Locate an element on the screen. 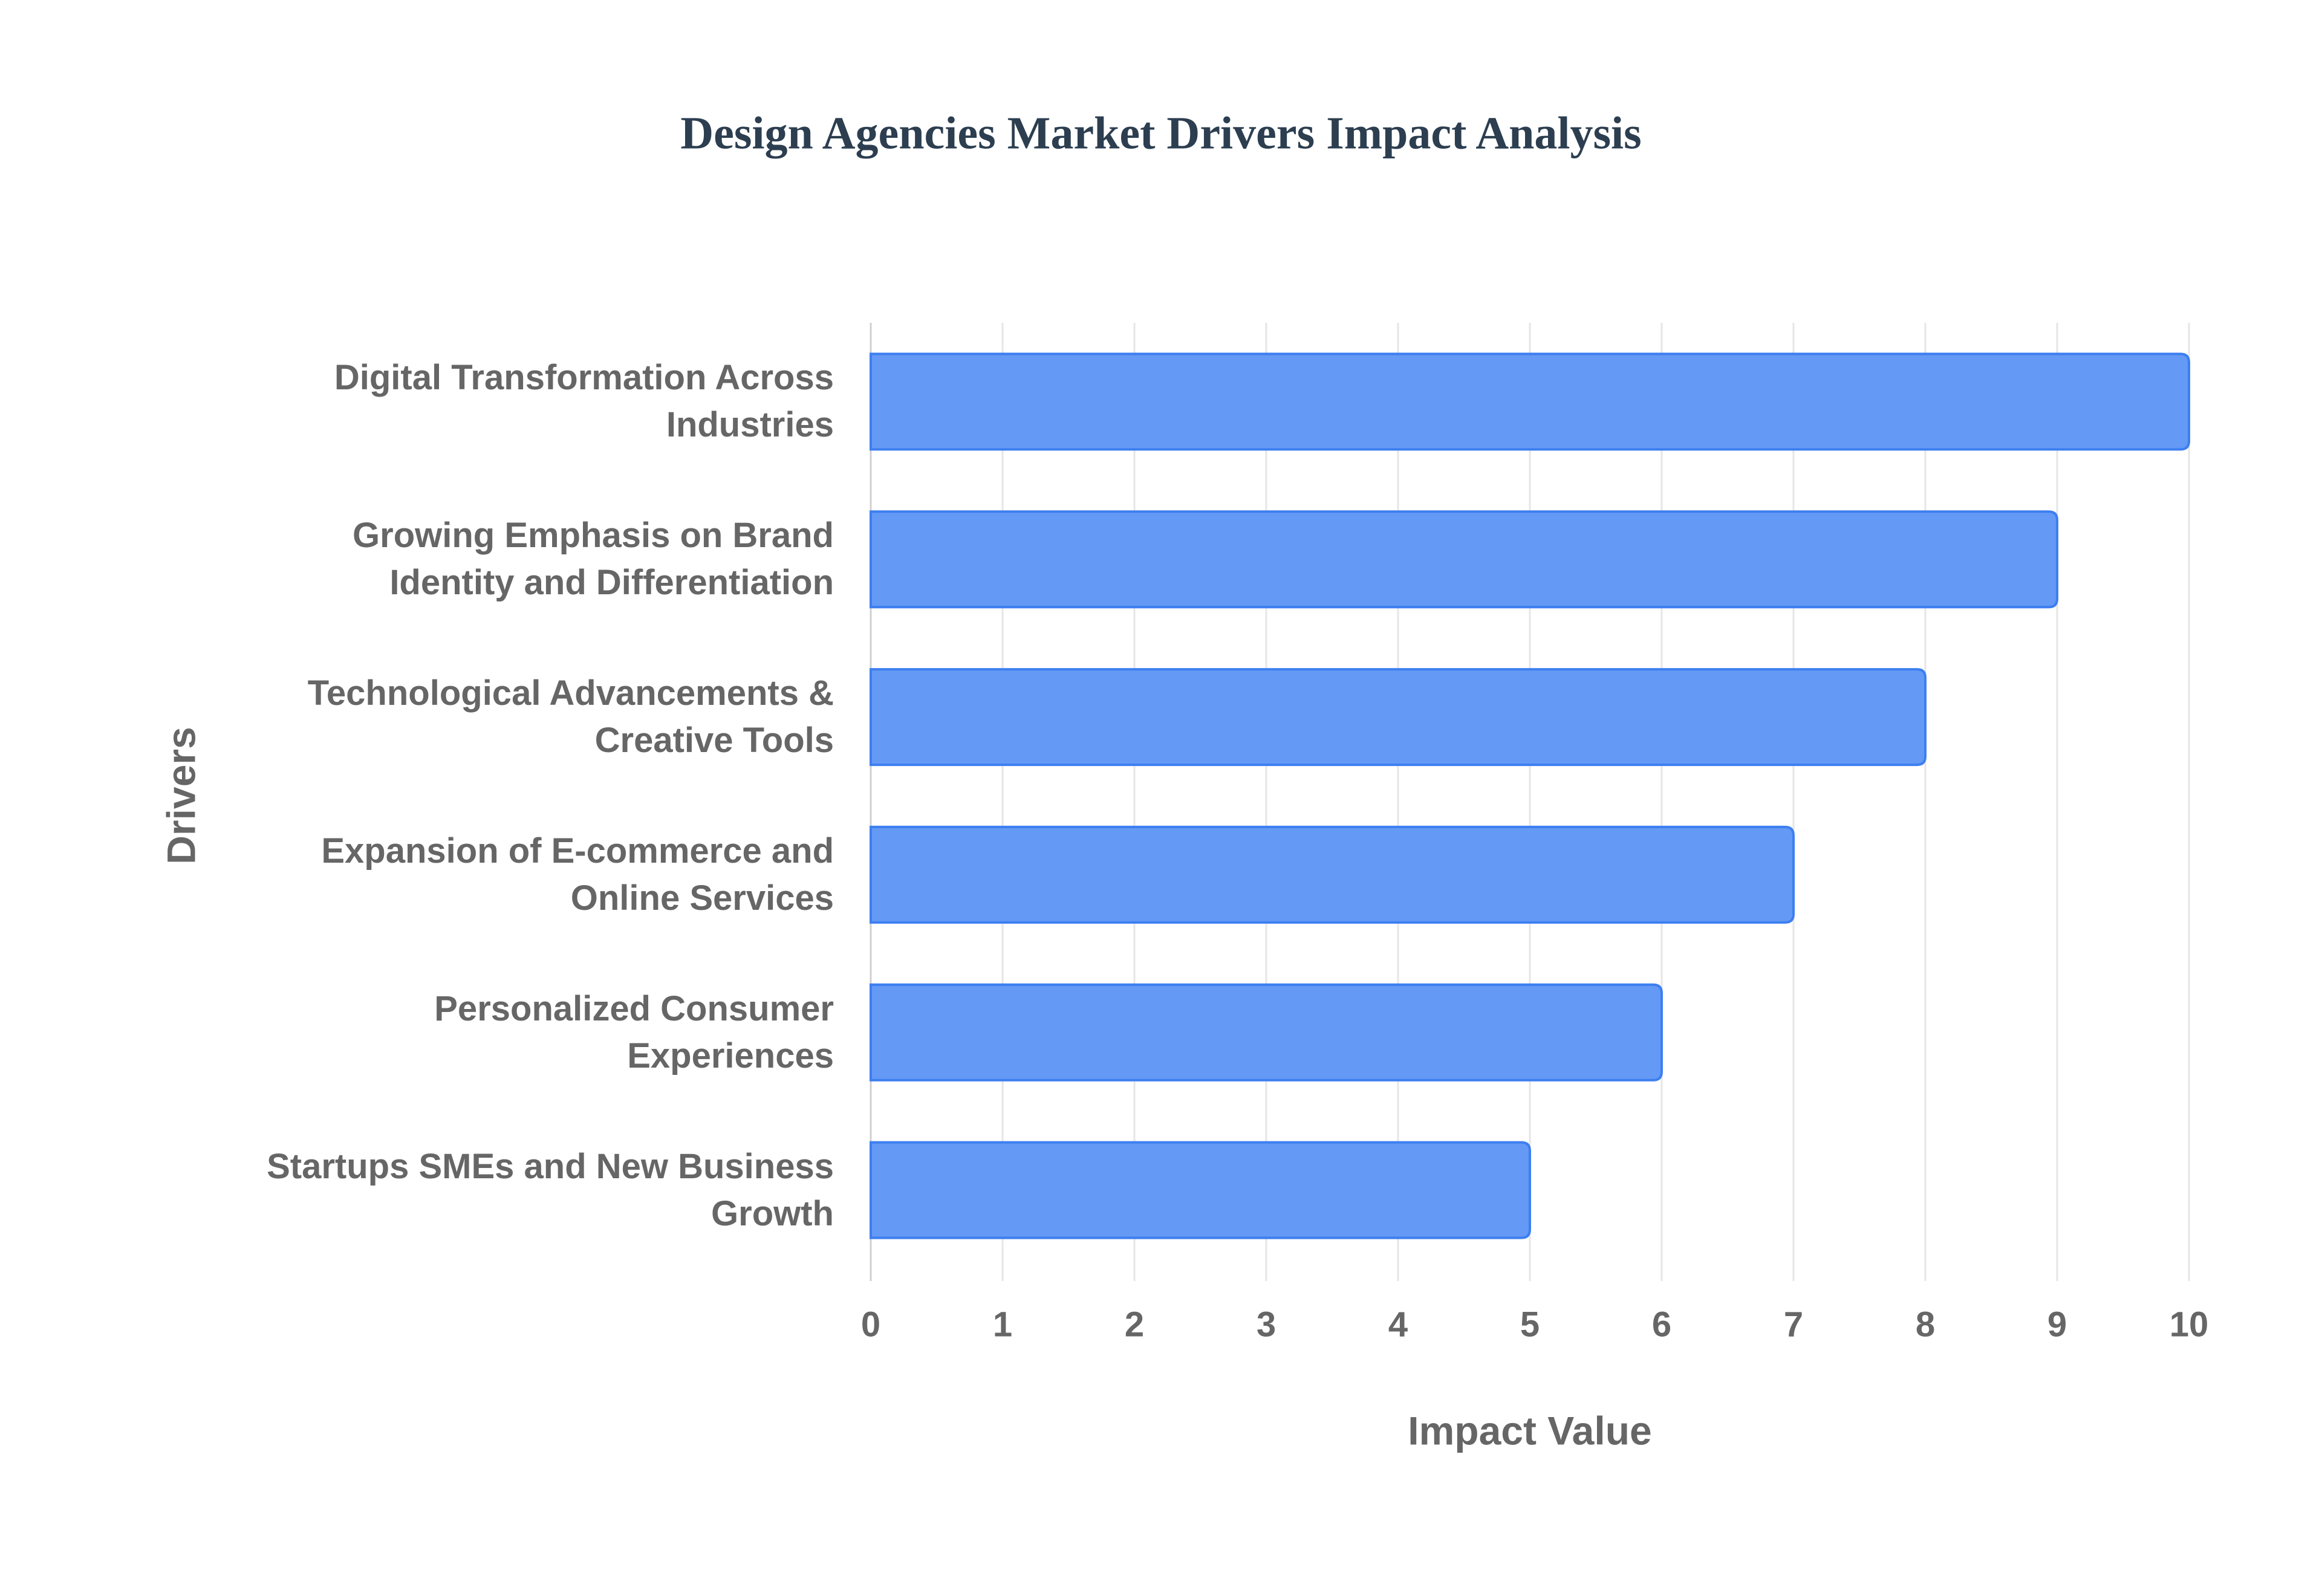 The height and width of the screenshot is (1596, 2322). y-tick-label: Digital Transformation Across Industries is located at coordinates (584, 401).